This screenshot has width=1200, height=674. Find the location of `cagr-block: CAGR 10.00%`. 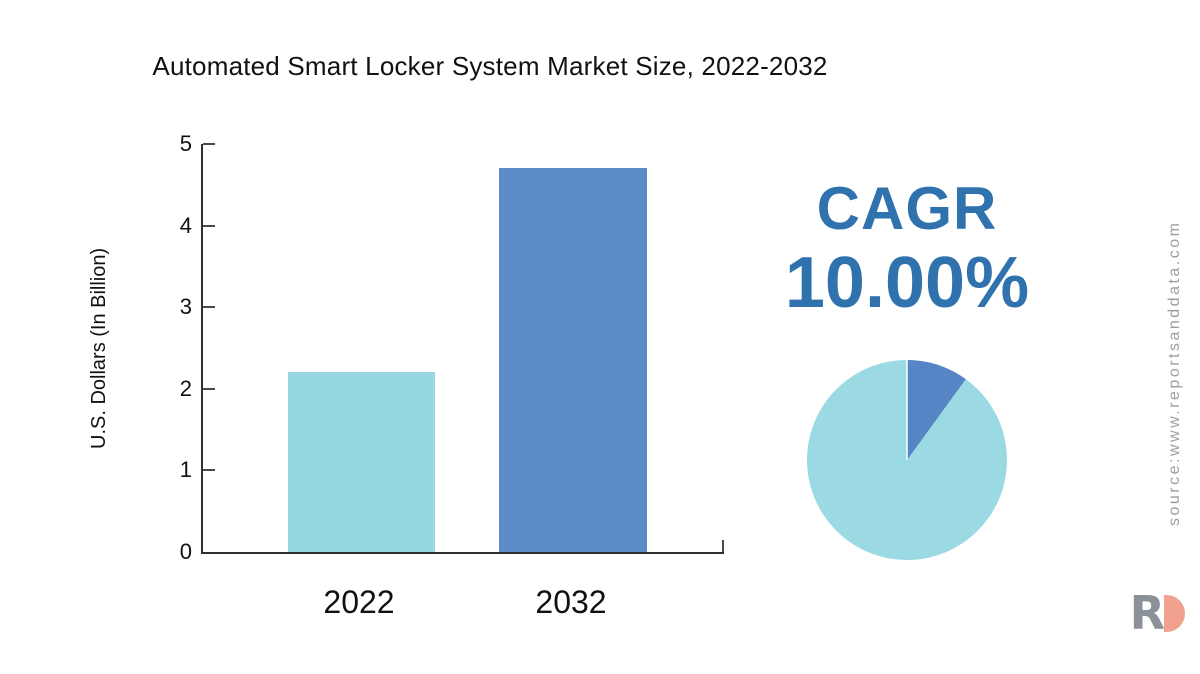

cagr-block: CAGR 10.00% is located at coordinates (907, 249).